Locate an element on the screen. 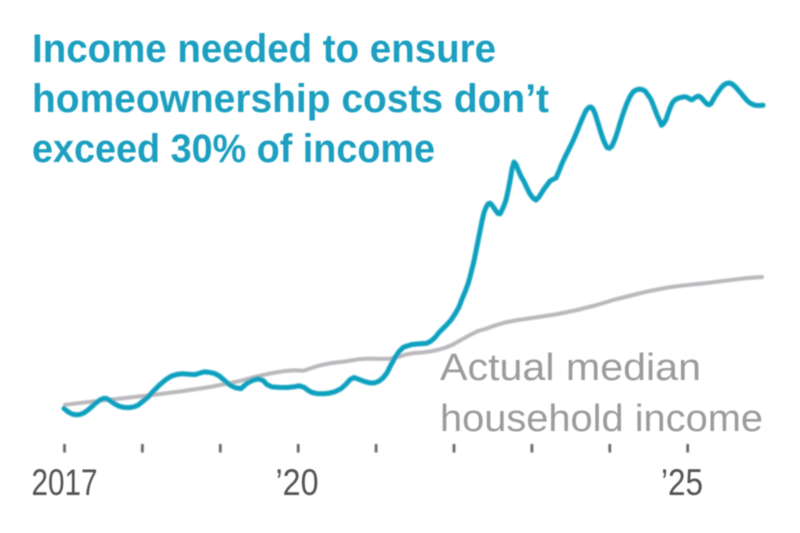 The width and height of the screenshot is (800, 533). svg-text: ’25 is located at coordinates (682, 482).